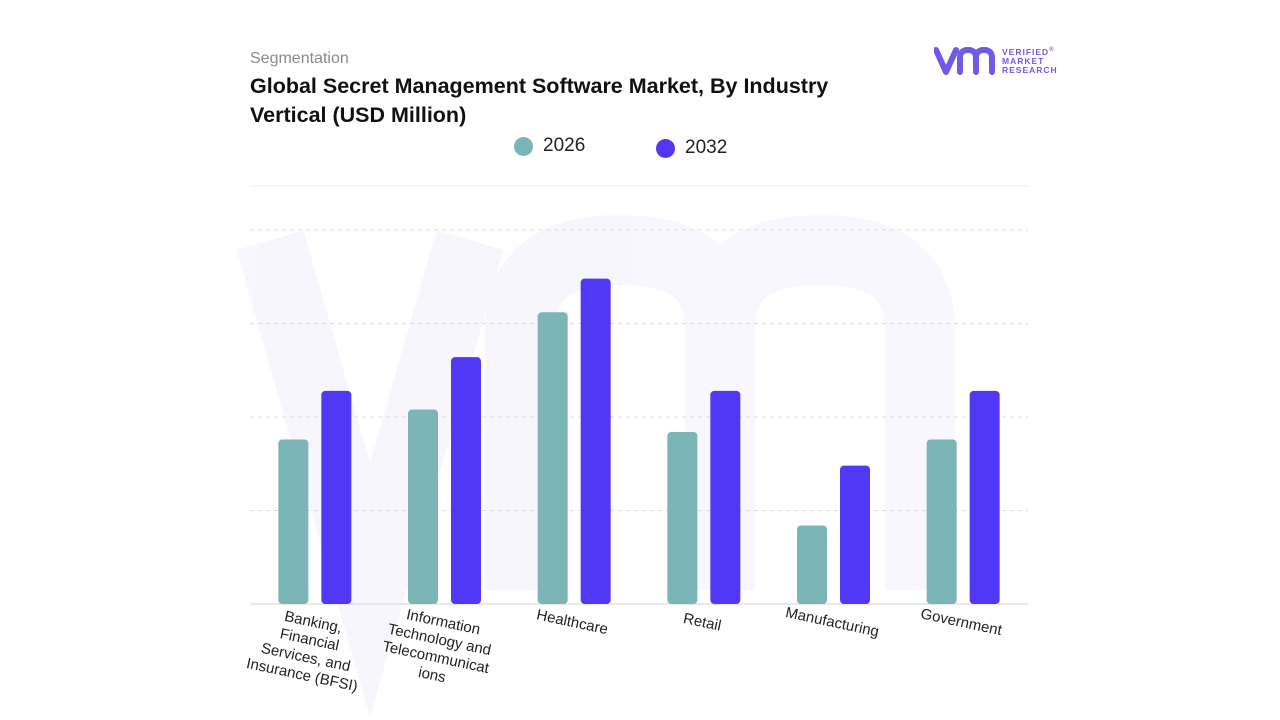 The image size is (1280, 720). Describe the element at coordinates (1023, 60) in the screenshot. I see `logo-line-2: MARKET` at that location.